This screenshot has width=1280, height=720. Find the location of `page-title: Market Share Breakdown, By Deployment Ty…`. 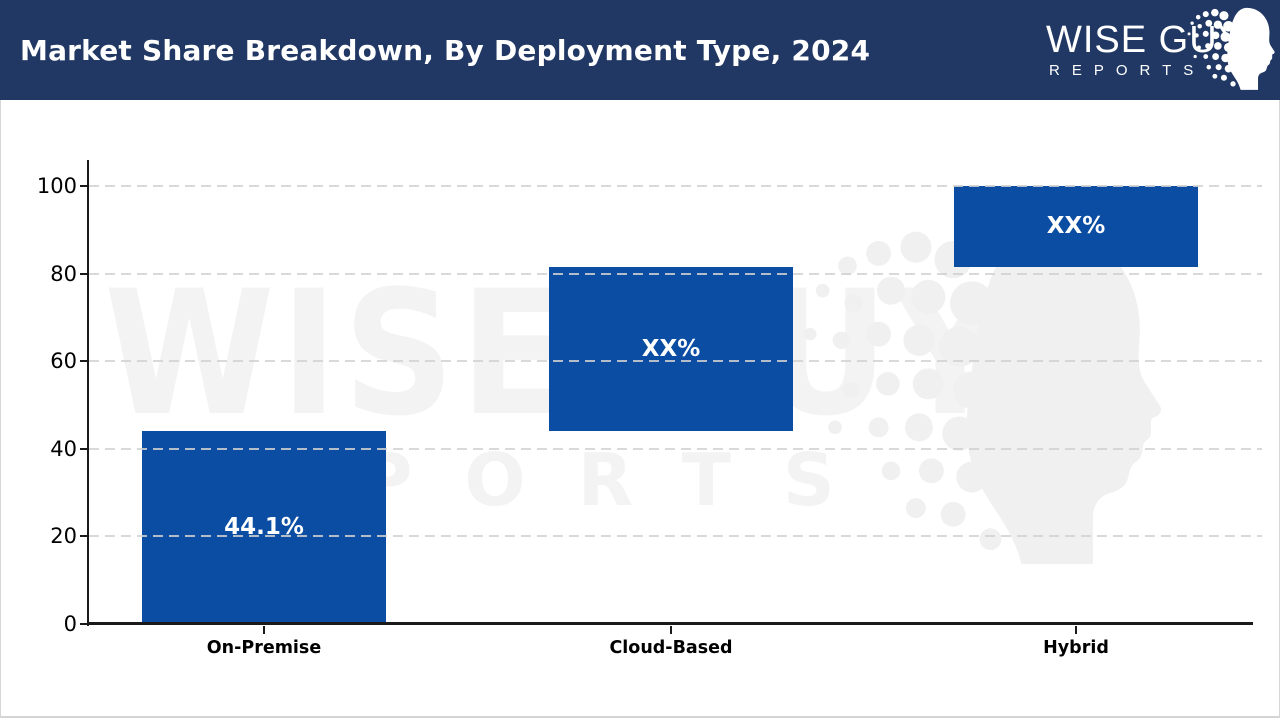

page-title: Market Share Breakdown, By Deployment Ty… is located at coordinates (445, 50).